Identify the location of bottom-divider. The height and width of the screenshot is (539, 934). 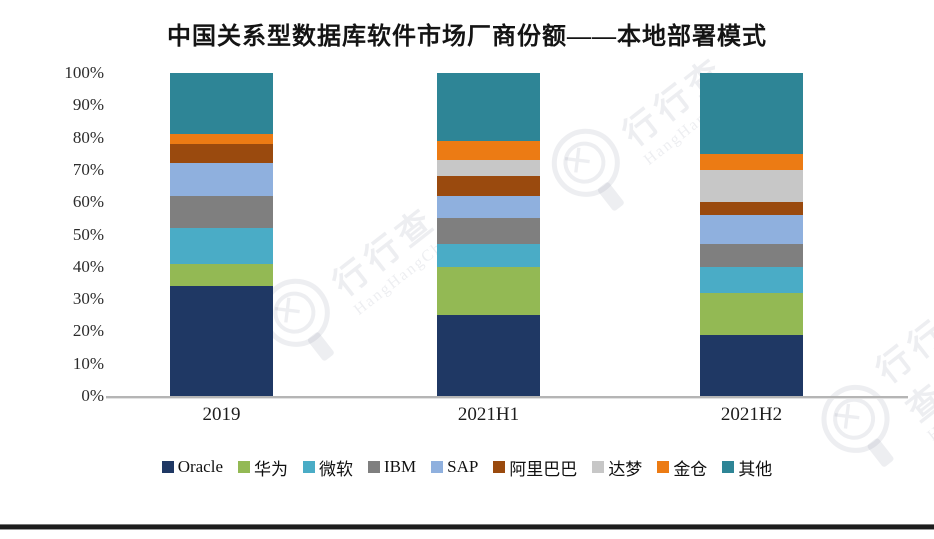
(467, 527).